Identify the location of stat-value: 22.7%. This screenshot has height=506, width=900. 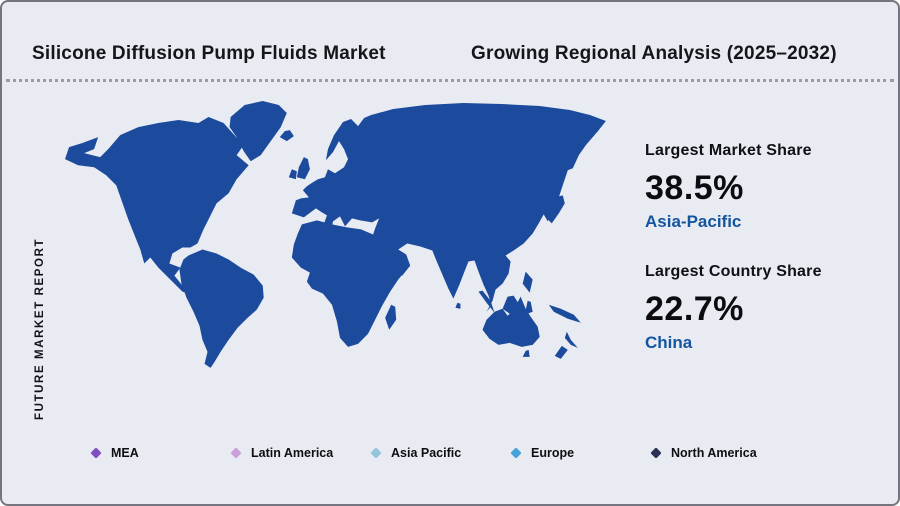
(694, 309).